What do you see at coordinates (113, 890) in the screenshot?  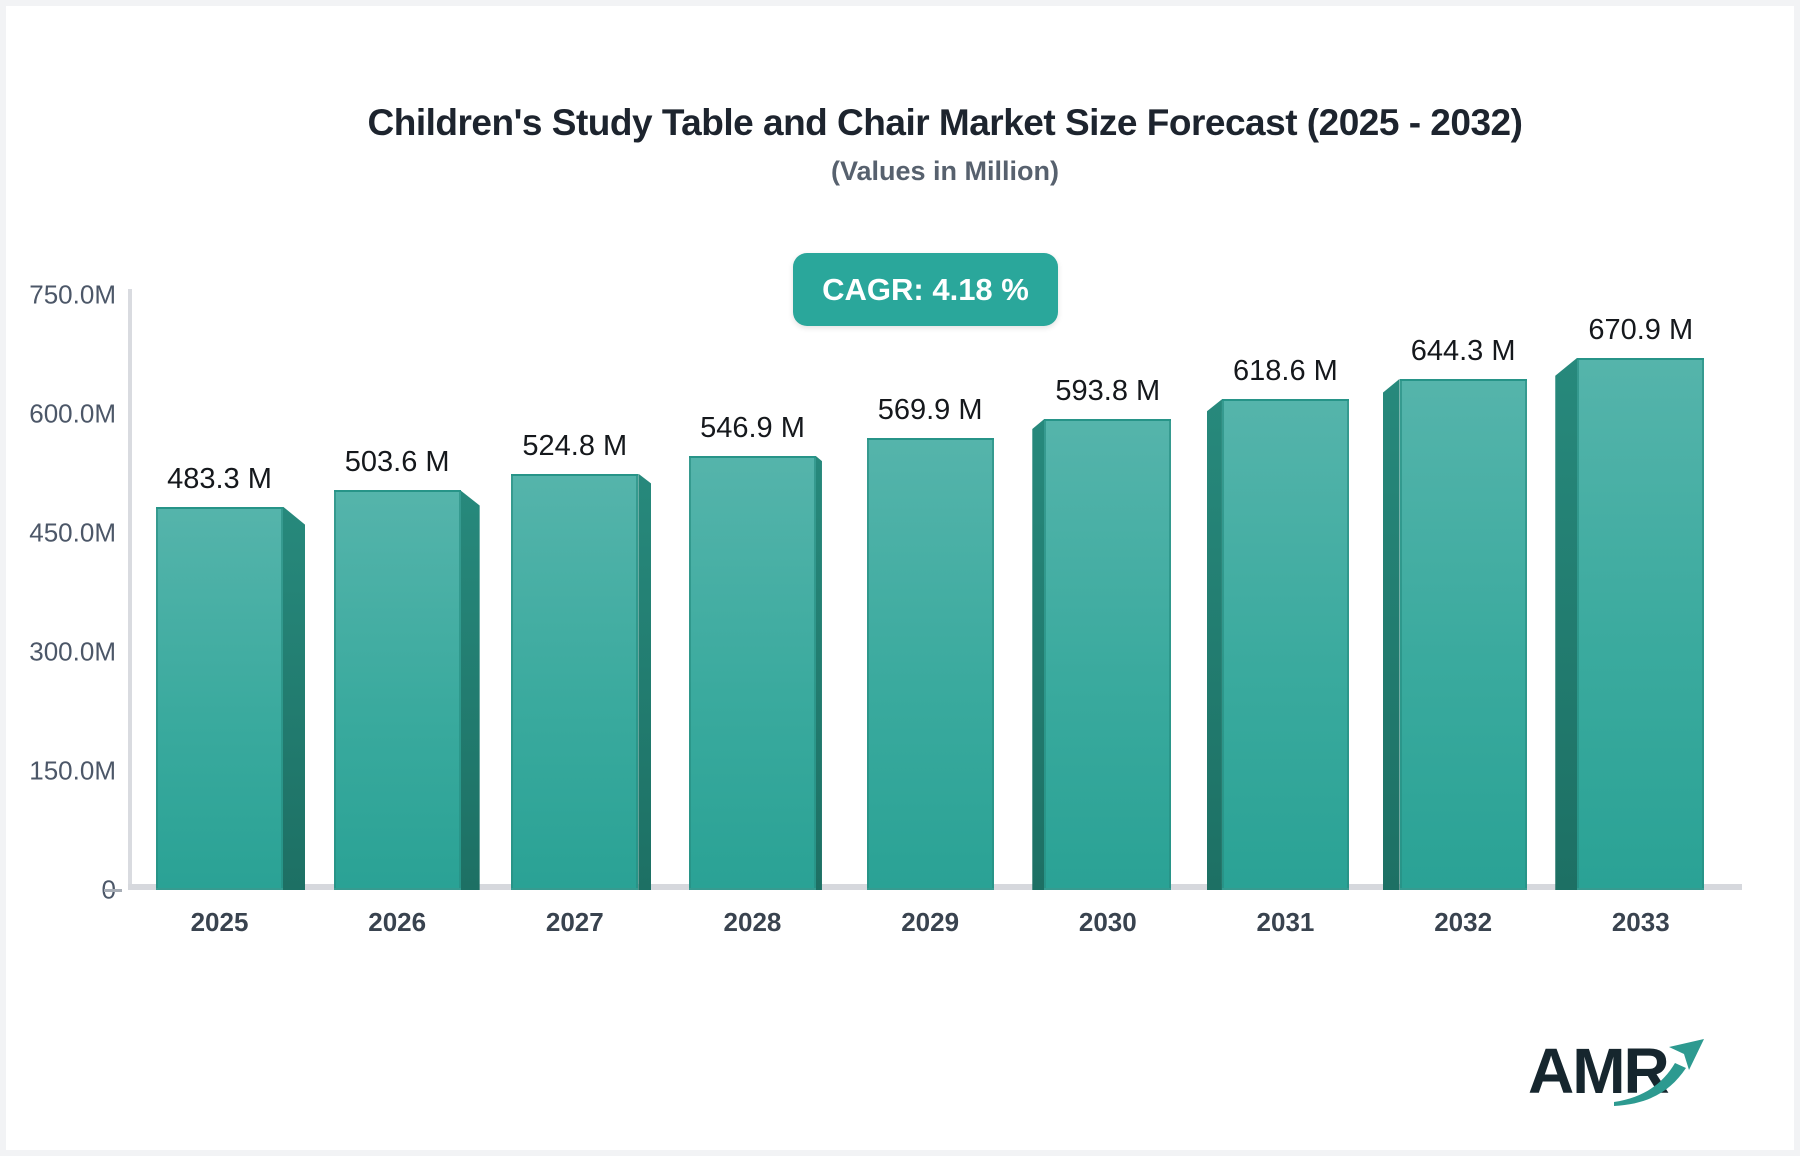 I see `zero-tick-mark` at bounding box center [113, 890].